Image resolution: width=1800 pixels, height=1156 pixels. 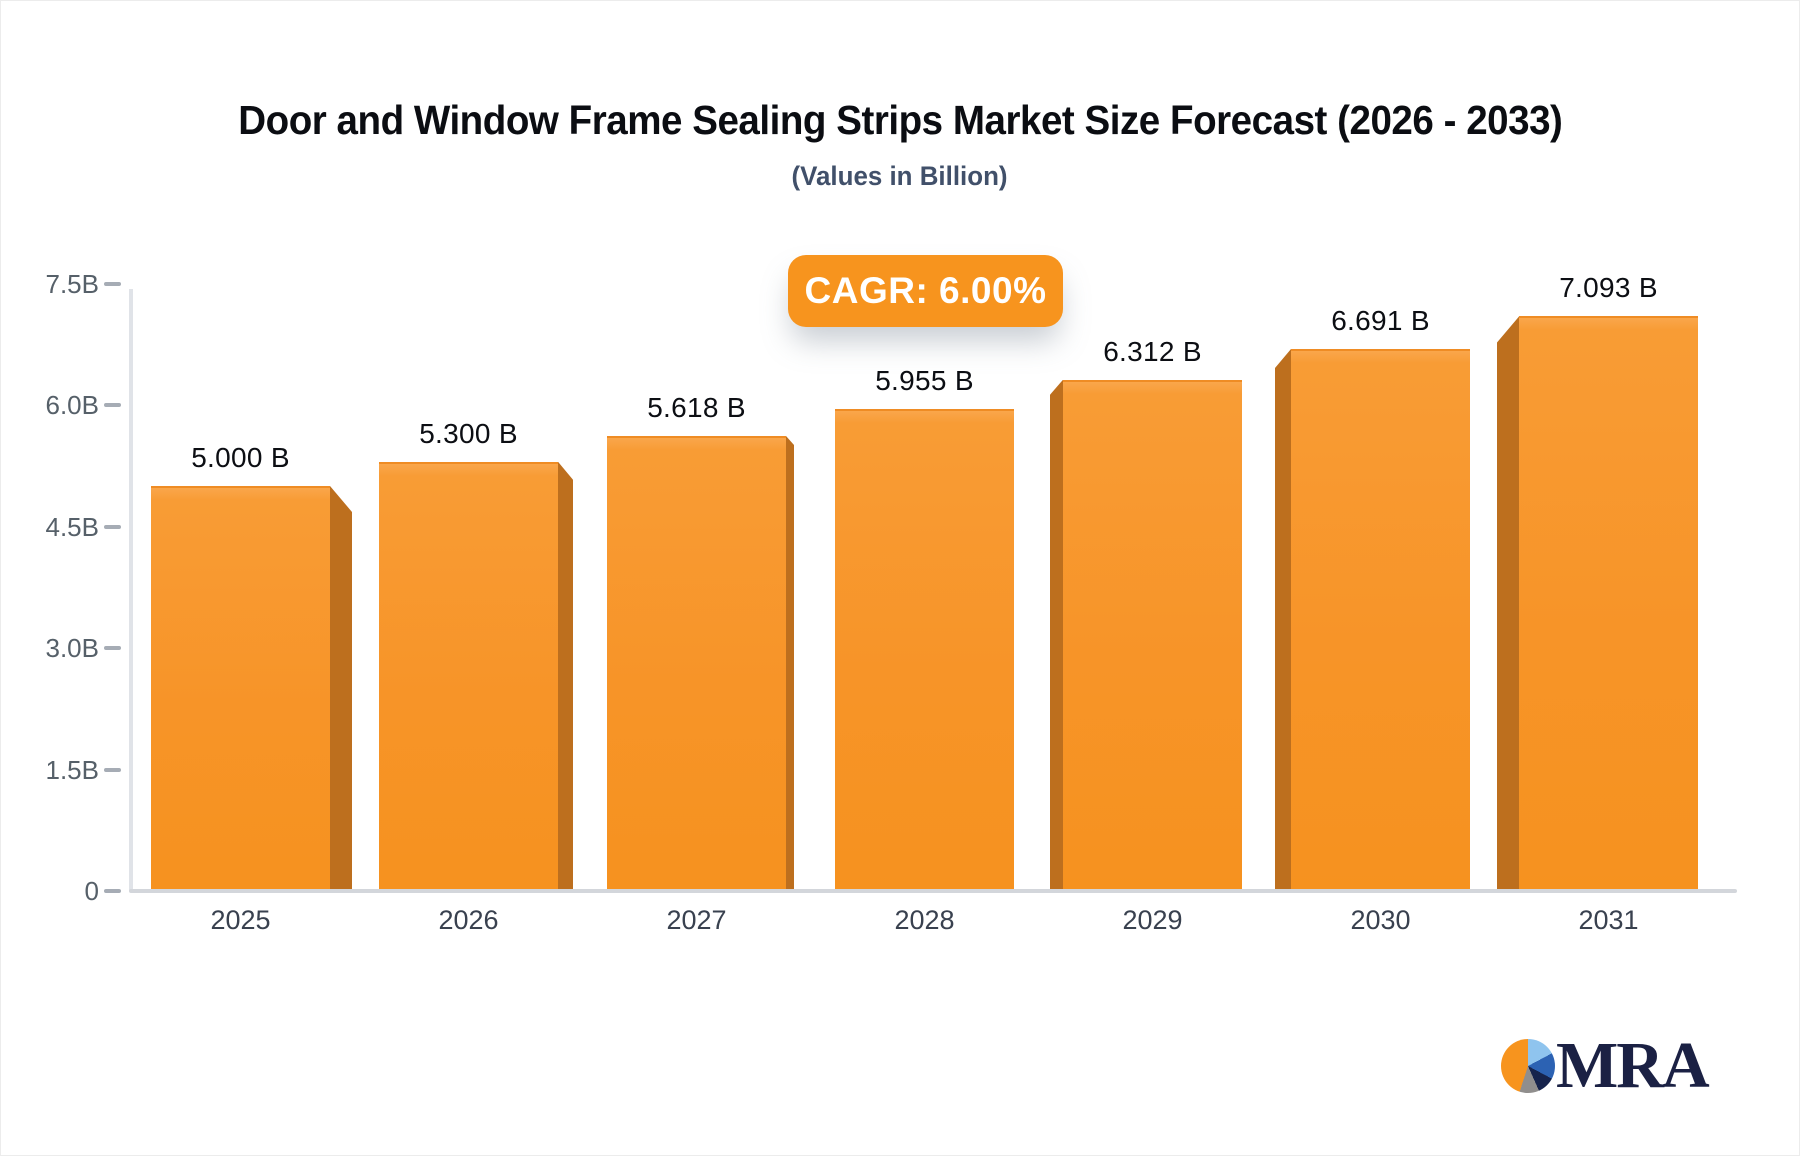 What do you see at coordinates (240, 457) in the screenshot?
I see `bar-value-label: 5.000 B` at bounding box center [240, 457].